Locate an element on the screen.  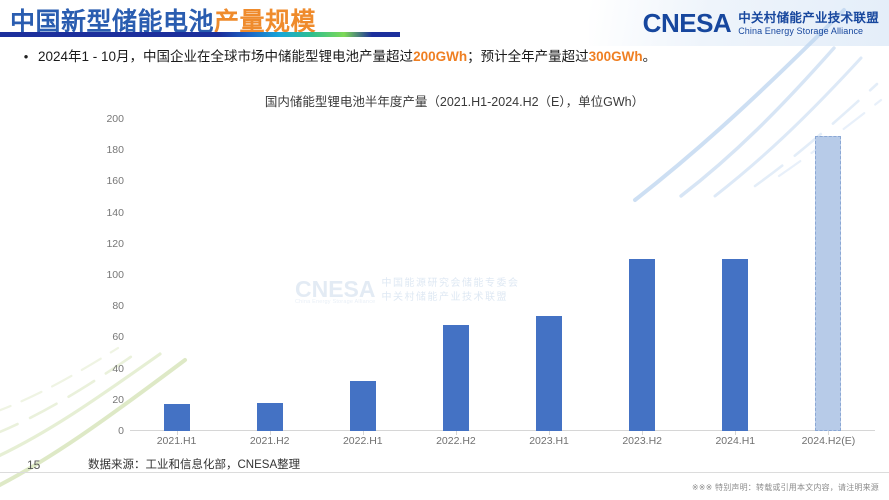
bullet-highlight-300gwh: 300GWh is located at coordinates (615, 56).